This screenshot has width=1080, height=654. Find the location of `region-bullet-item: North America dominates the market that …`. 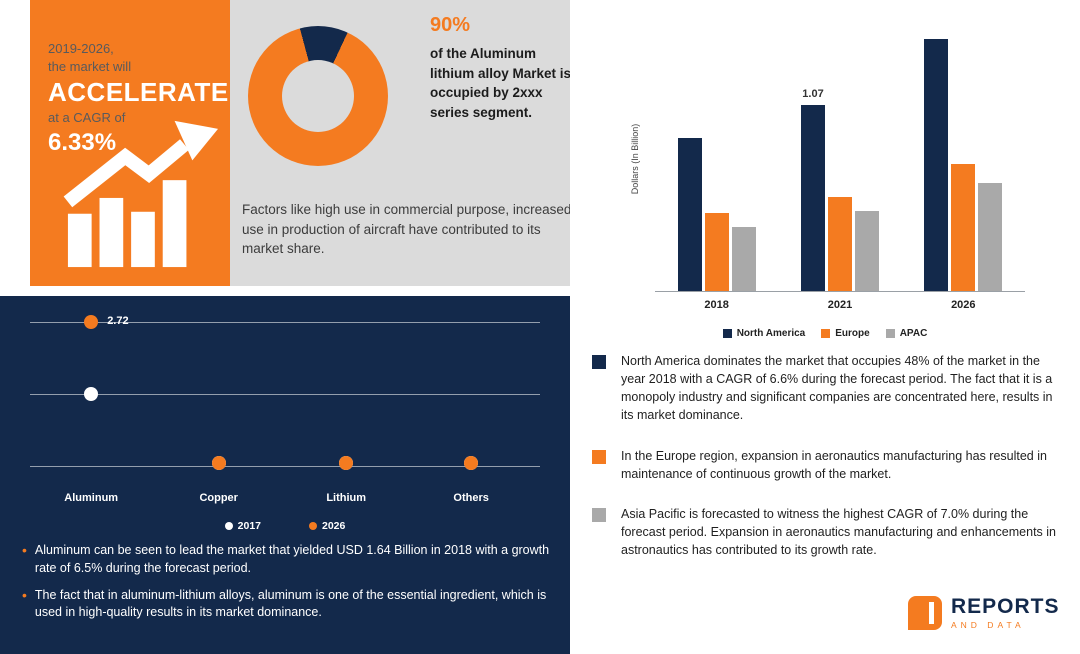

region-bullet-item: North America dominates the market that … is located at coordinates (827, 388).